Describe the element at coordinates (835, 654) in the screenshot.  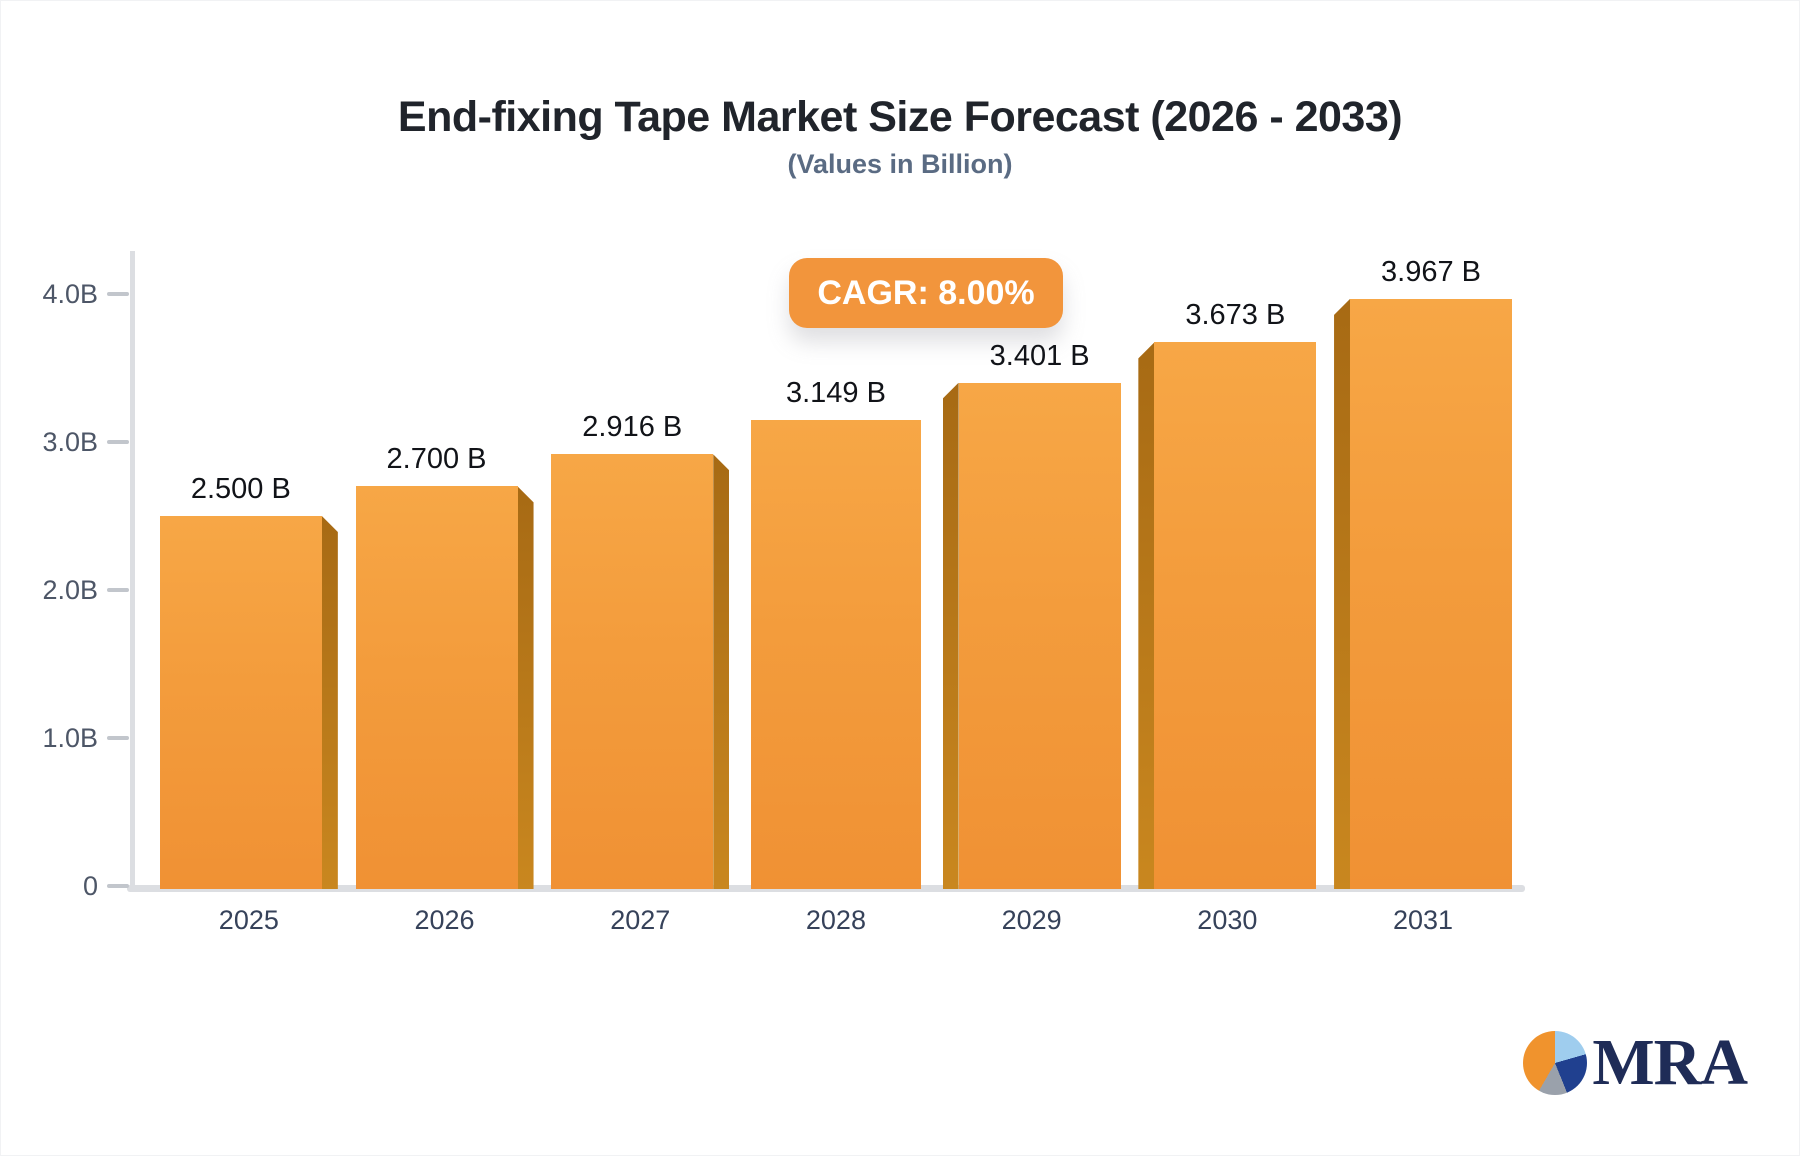
I see `bar-2028` at that location.